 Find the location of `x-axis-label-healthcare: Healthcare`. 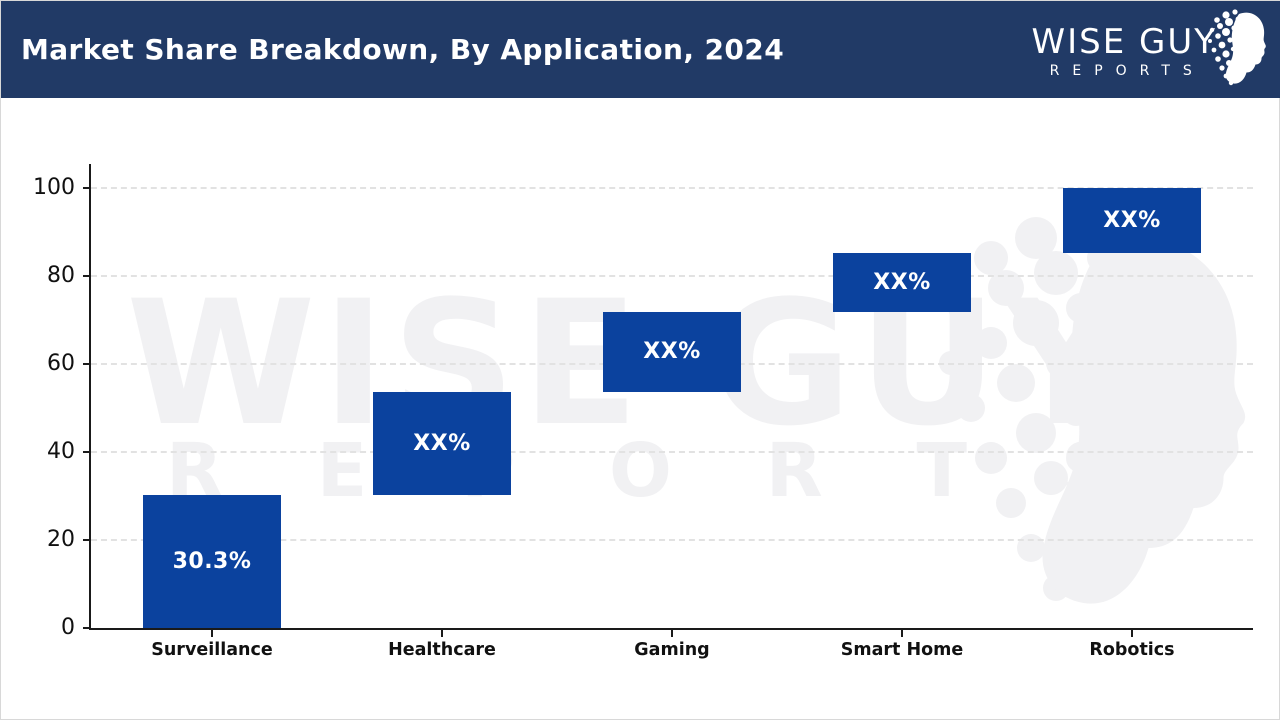

x-axis-label-healthcare: Healthcare is located at coordinates (442, 650).